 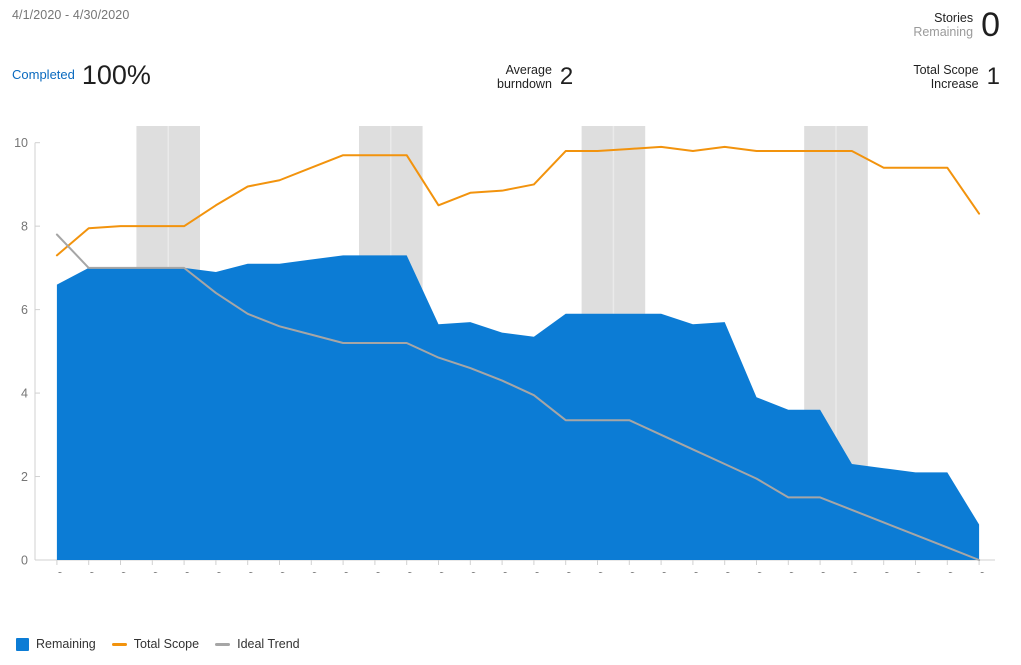 I want to click on x-axis-tick-label: 4/10/2020, so click(x=332, y=571).